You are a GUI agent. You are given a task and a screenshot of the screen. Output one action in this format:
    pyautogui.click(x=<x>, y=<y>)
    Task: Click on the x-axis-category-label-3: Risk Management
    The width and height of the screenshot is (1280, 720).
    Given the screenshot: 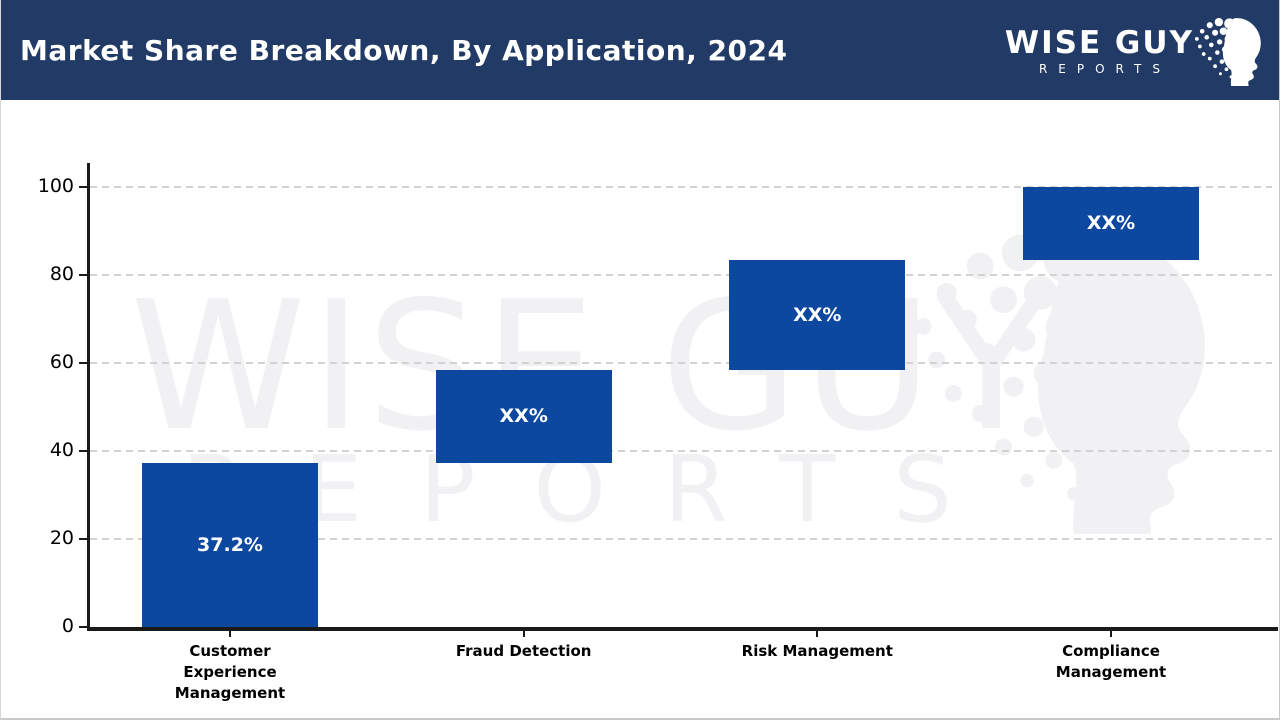 What is the action you would take?
    pyautogui.click(x=817, y=651)
    